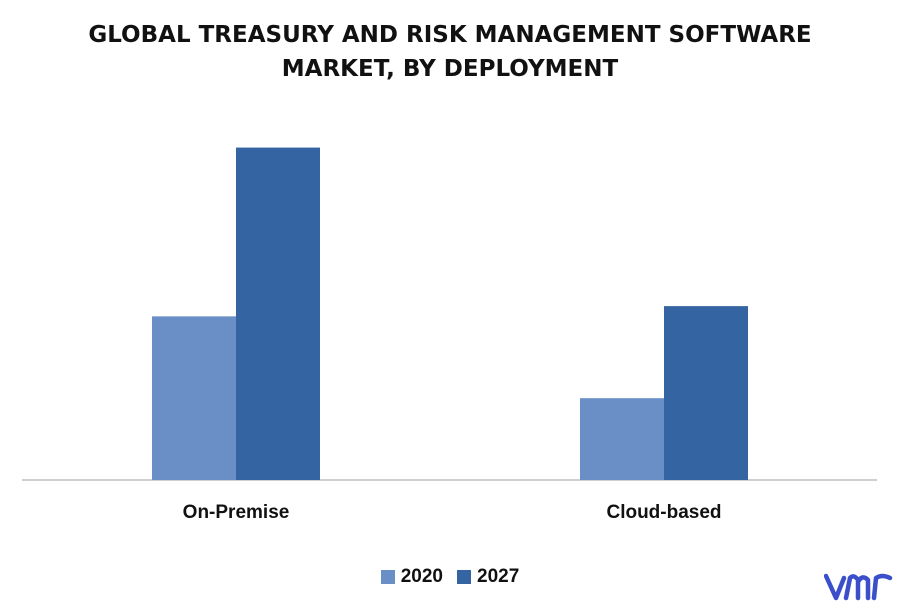  What do you see at coordinates (706, 393) in the screenshot?
I see `bar-cloud-based-2027` at bounding box center [706, 393].